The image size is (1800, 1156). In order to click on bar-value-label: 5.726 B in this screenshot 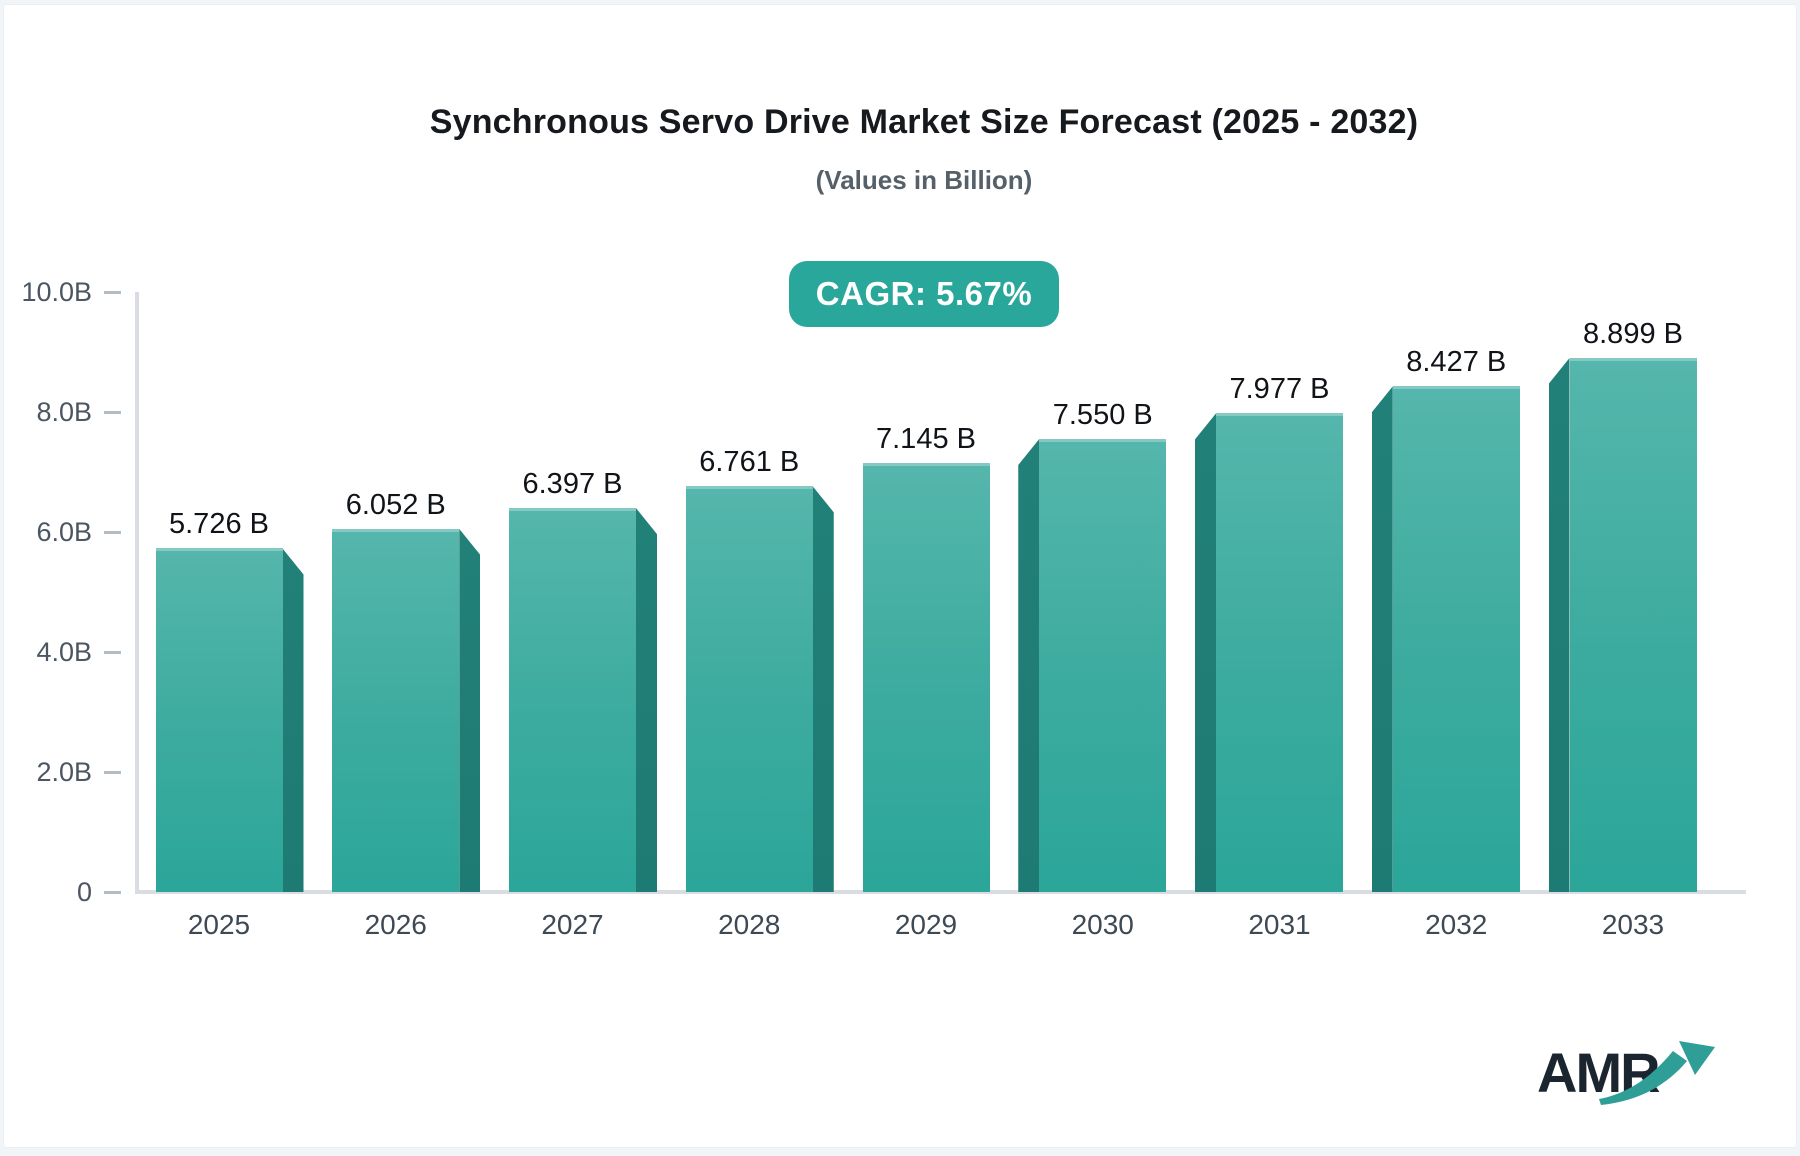, I will do `click(219, 524)`.